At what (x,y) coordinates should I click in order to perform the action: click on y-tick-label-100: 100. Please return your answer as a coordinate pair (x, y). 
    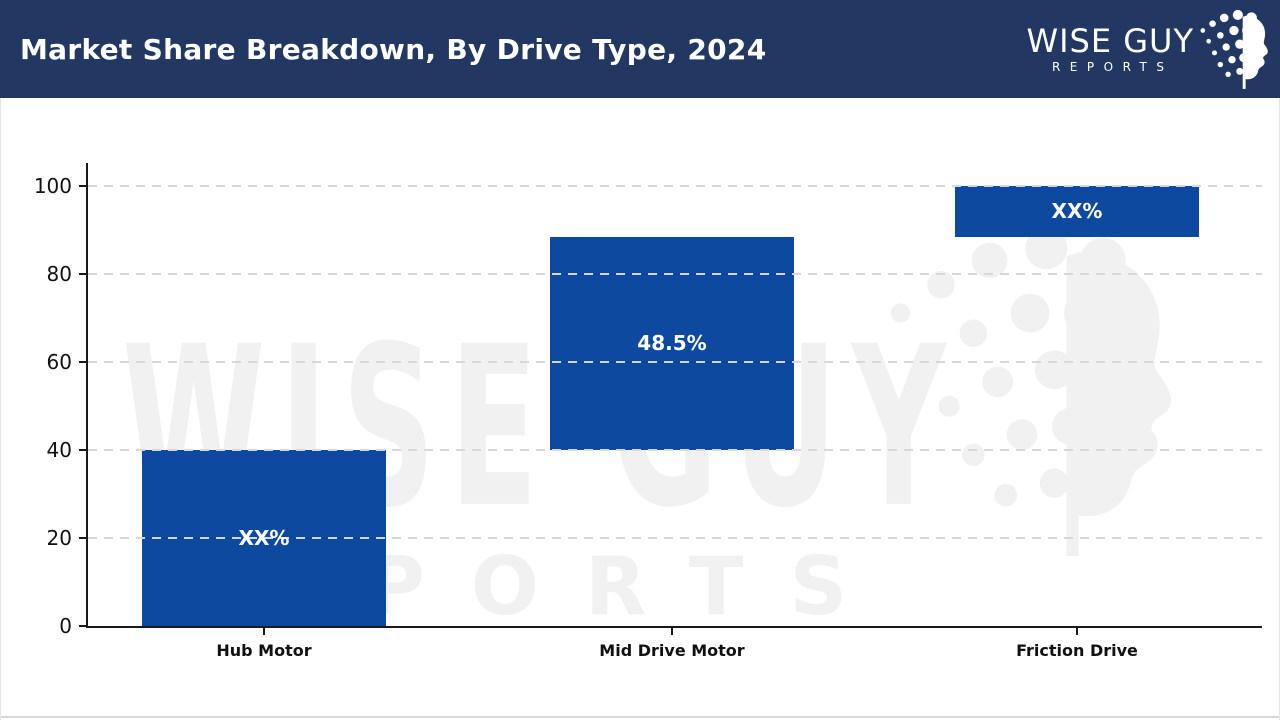
    Looking at the image, I should click on (52, 186).